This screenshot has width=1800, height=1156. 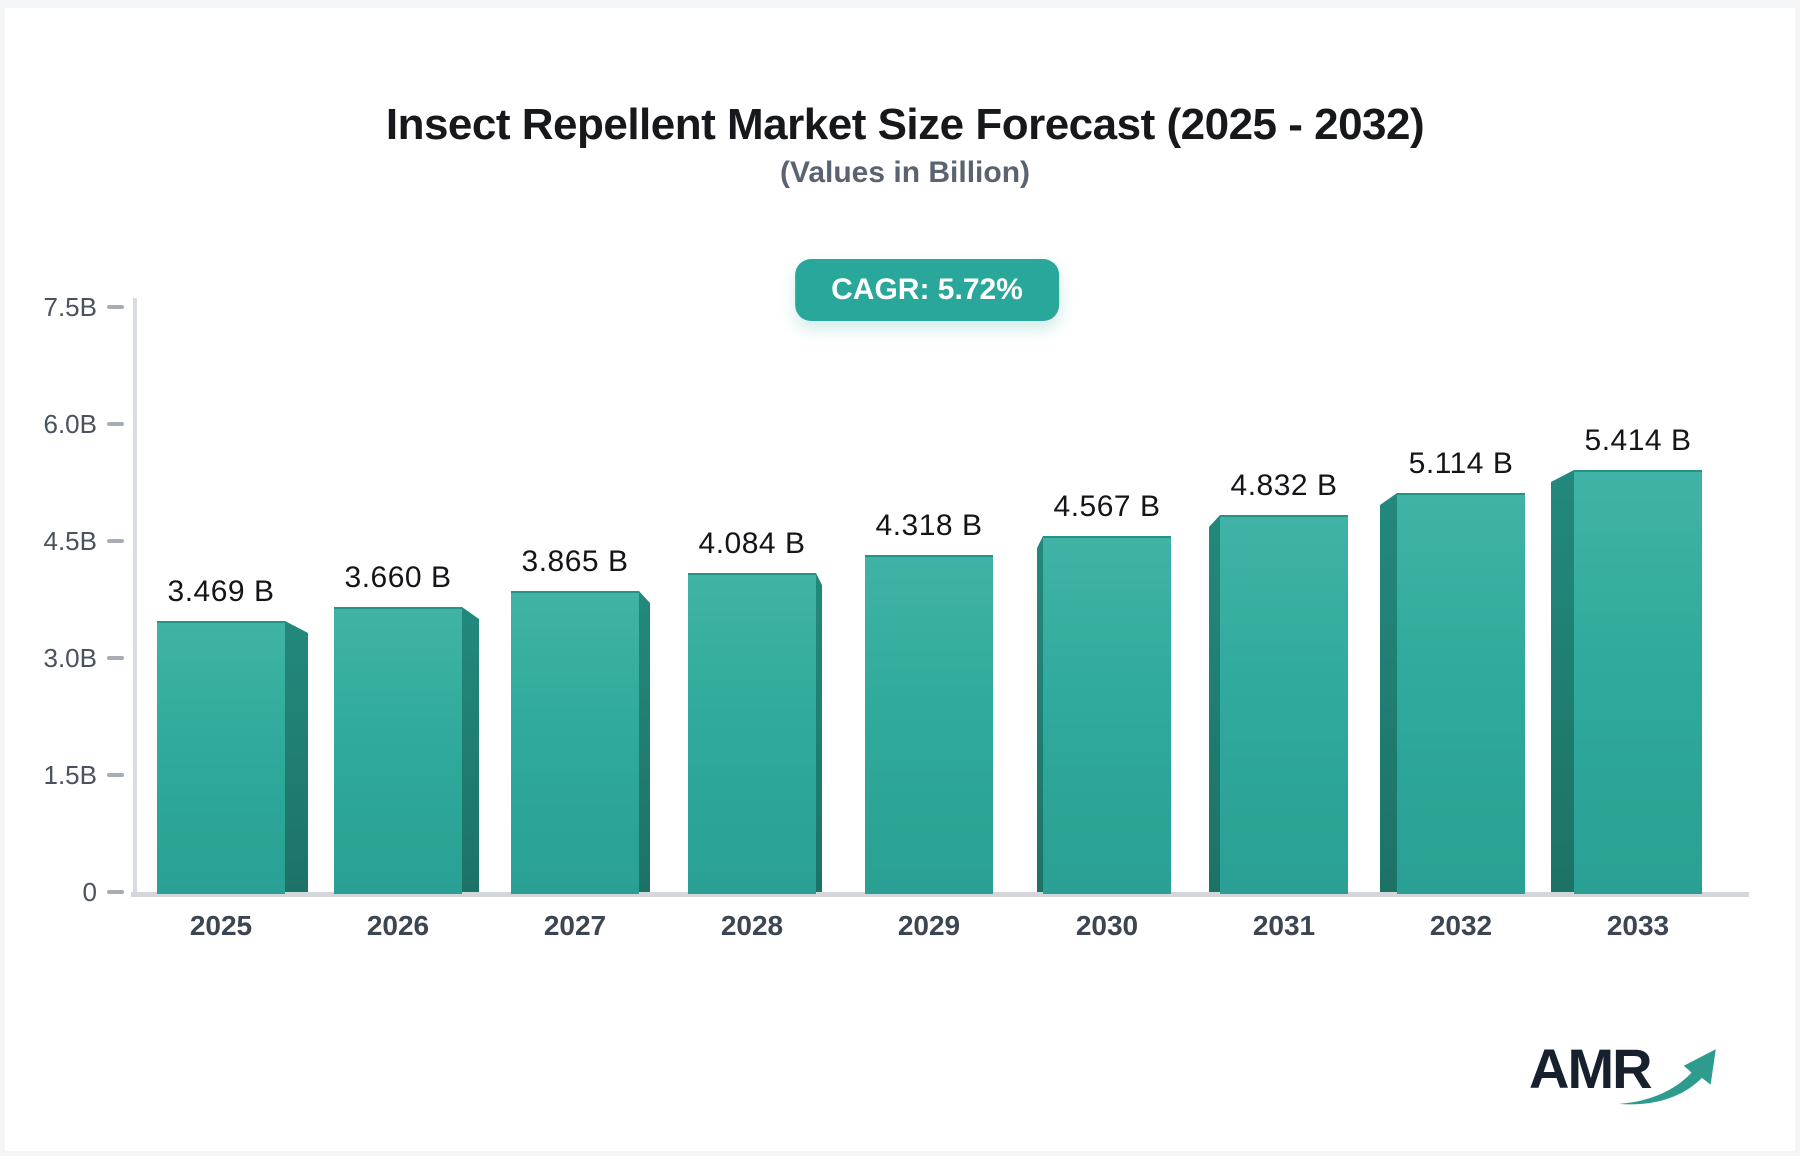 I want to click on x-axis-label: 2028, so click(x=752, y=925).